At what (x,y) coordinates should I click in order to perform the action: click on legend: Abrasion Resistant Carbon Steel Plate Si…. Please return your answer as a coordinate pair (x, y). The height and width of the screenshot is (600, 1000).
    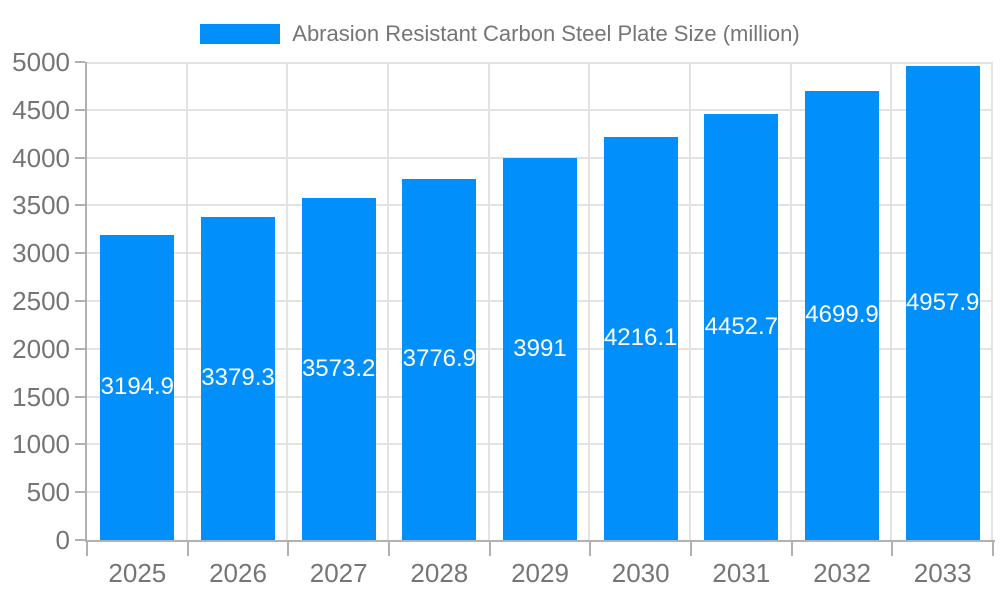
    Looking at the image, I should click on (500, 34).